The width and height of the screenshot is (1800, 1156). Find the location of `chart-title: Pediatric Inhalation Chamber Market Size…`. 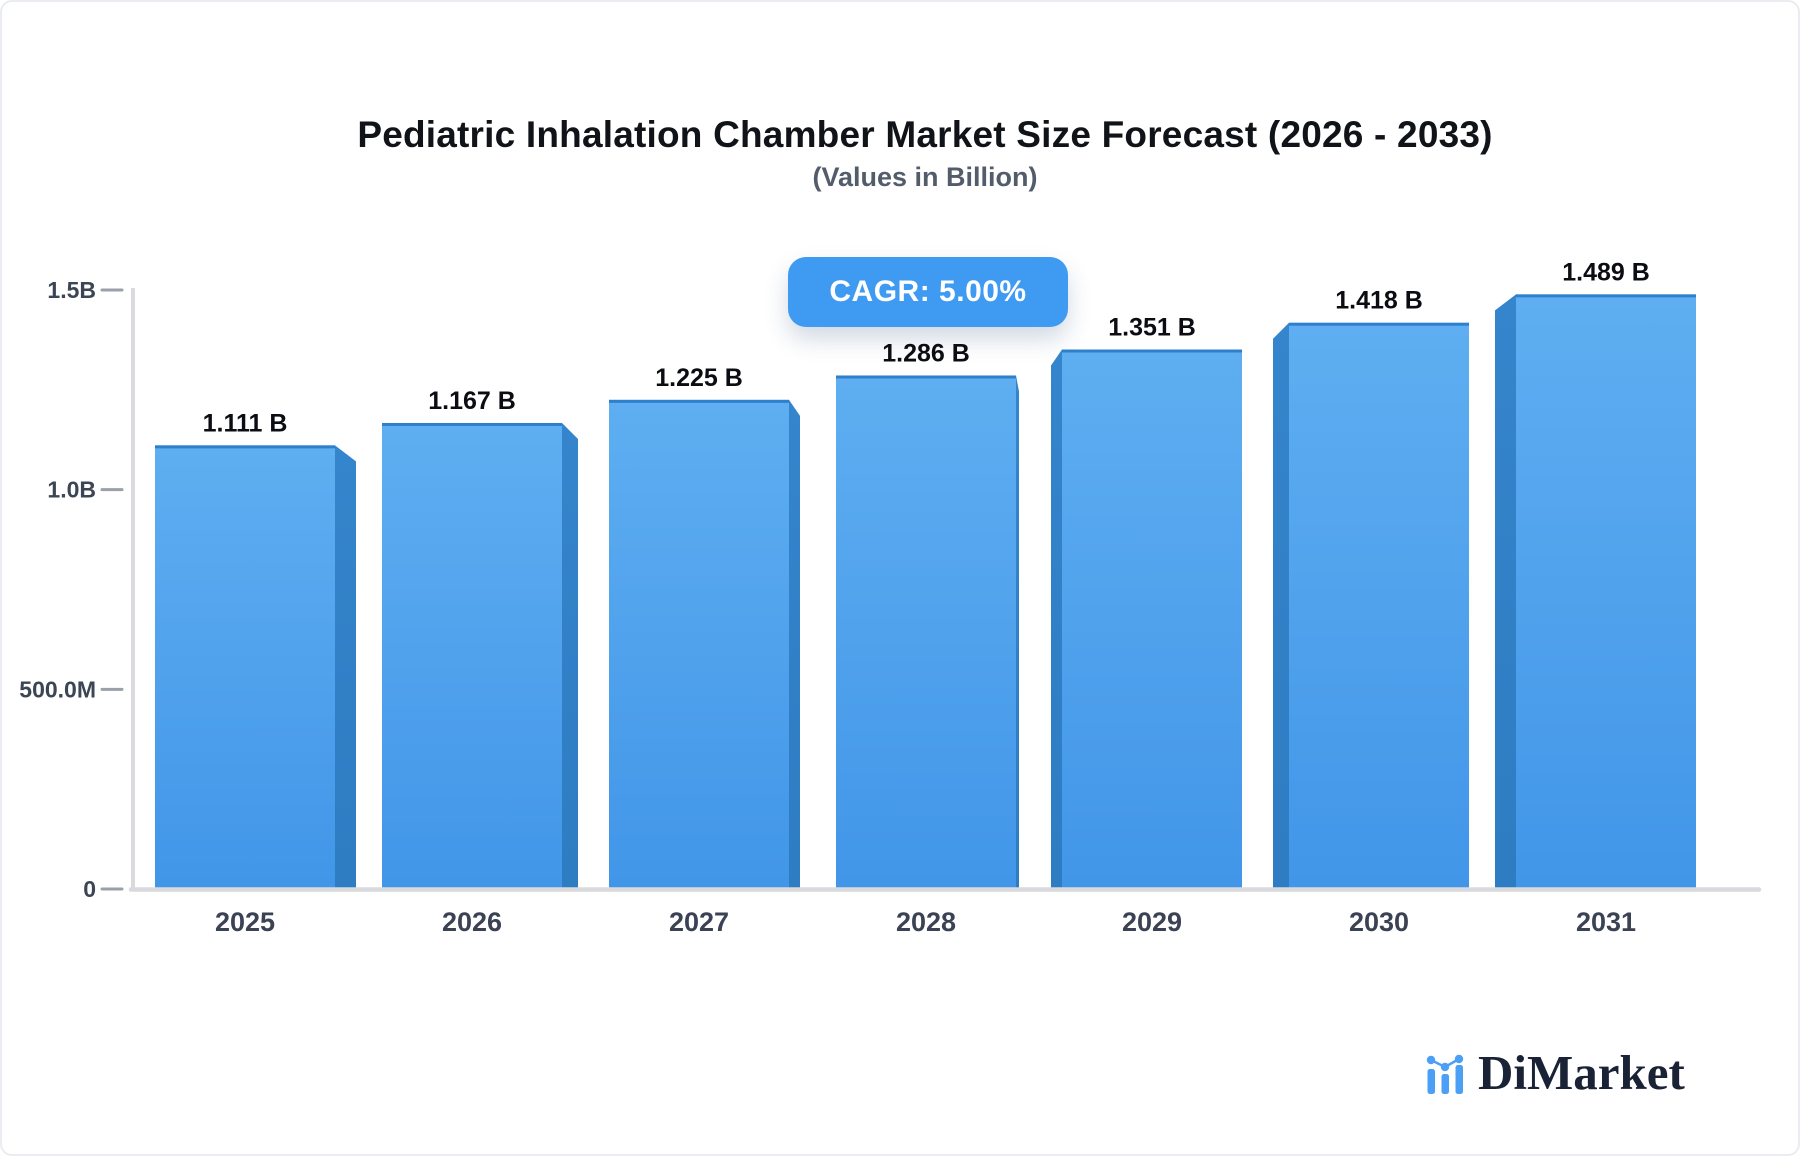

chart-title: Pediatric Inhalation Chamber Market Size… is located at coordinates (925, 134).